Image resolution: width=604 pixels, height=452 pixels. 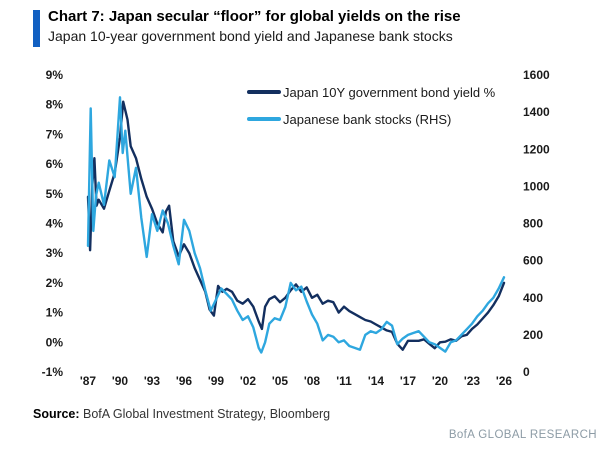 I want to click on y-right-tick-label: 400, so click(x=533, y=298).